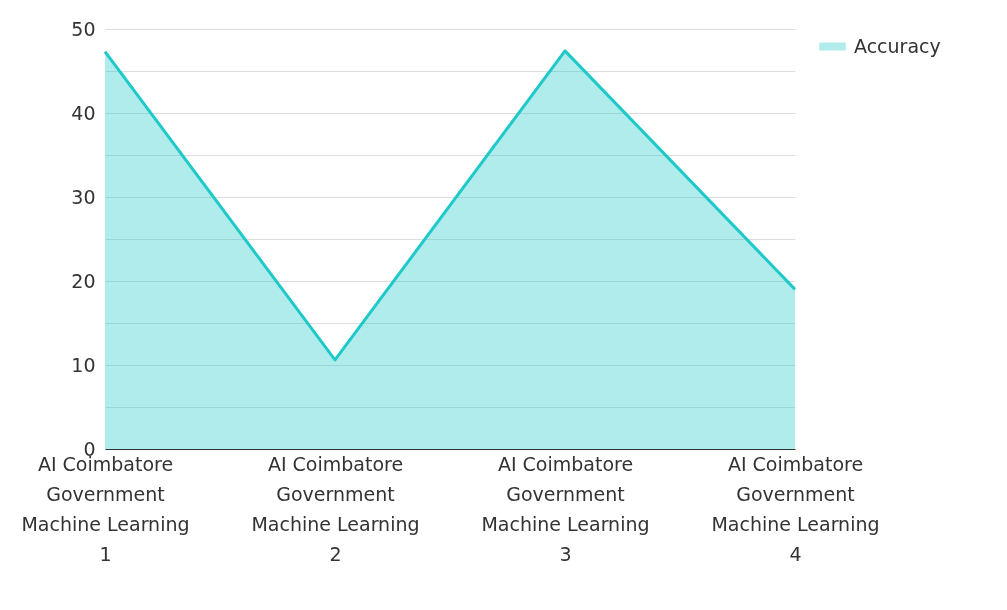 The width and height of the screenshot is (1007, 610). I want to click on y-tick-label: 10, so click(83, 364).